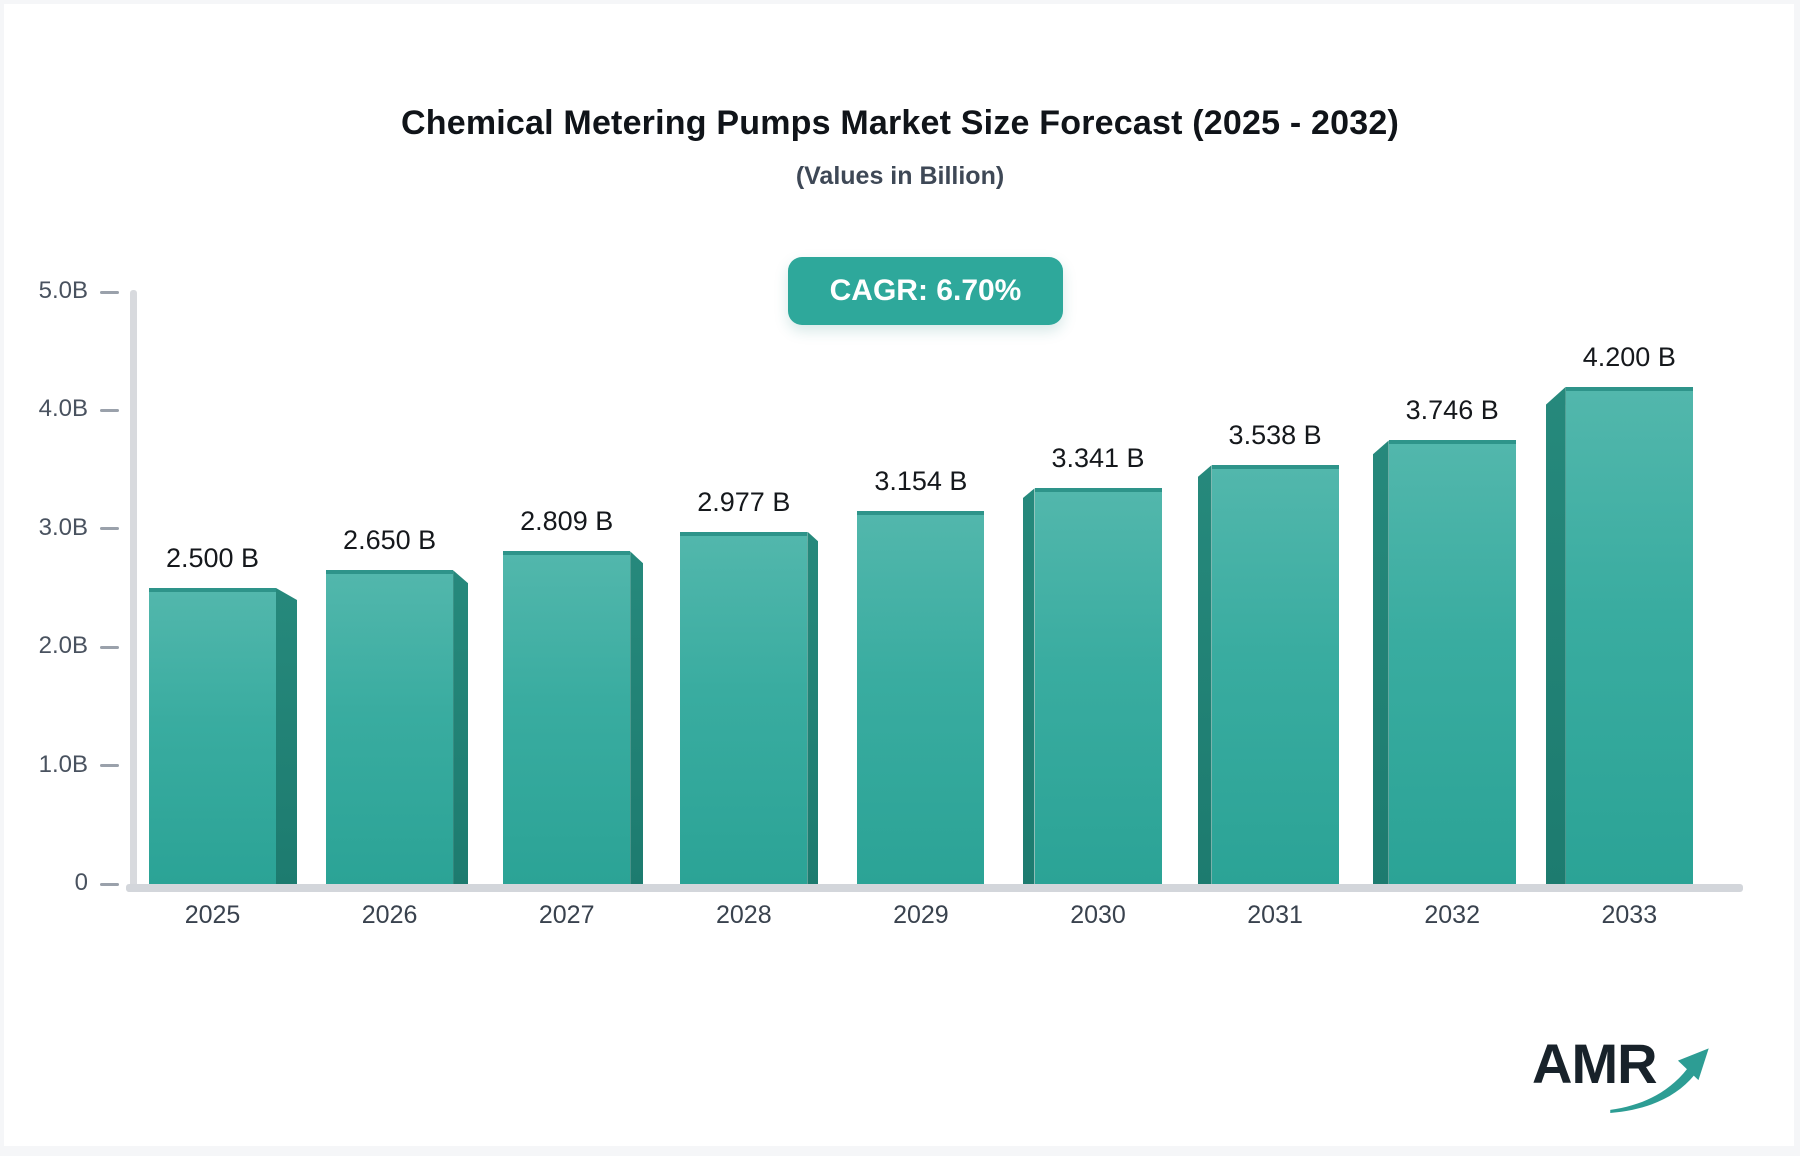 Image resolution: width=1800 pixels, height=1156 pixels. Describe the element at coordinates (900, 176) in the screenshot. I see `chart-subtitle: (Values in Billion)` at that location.